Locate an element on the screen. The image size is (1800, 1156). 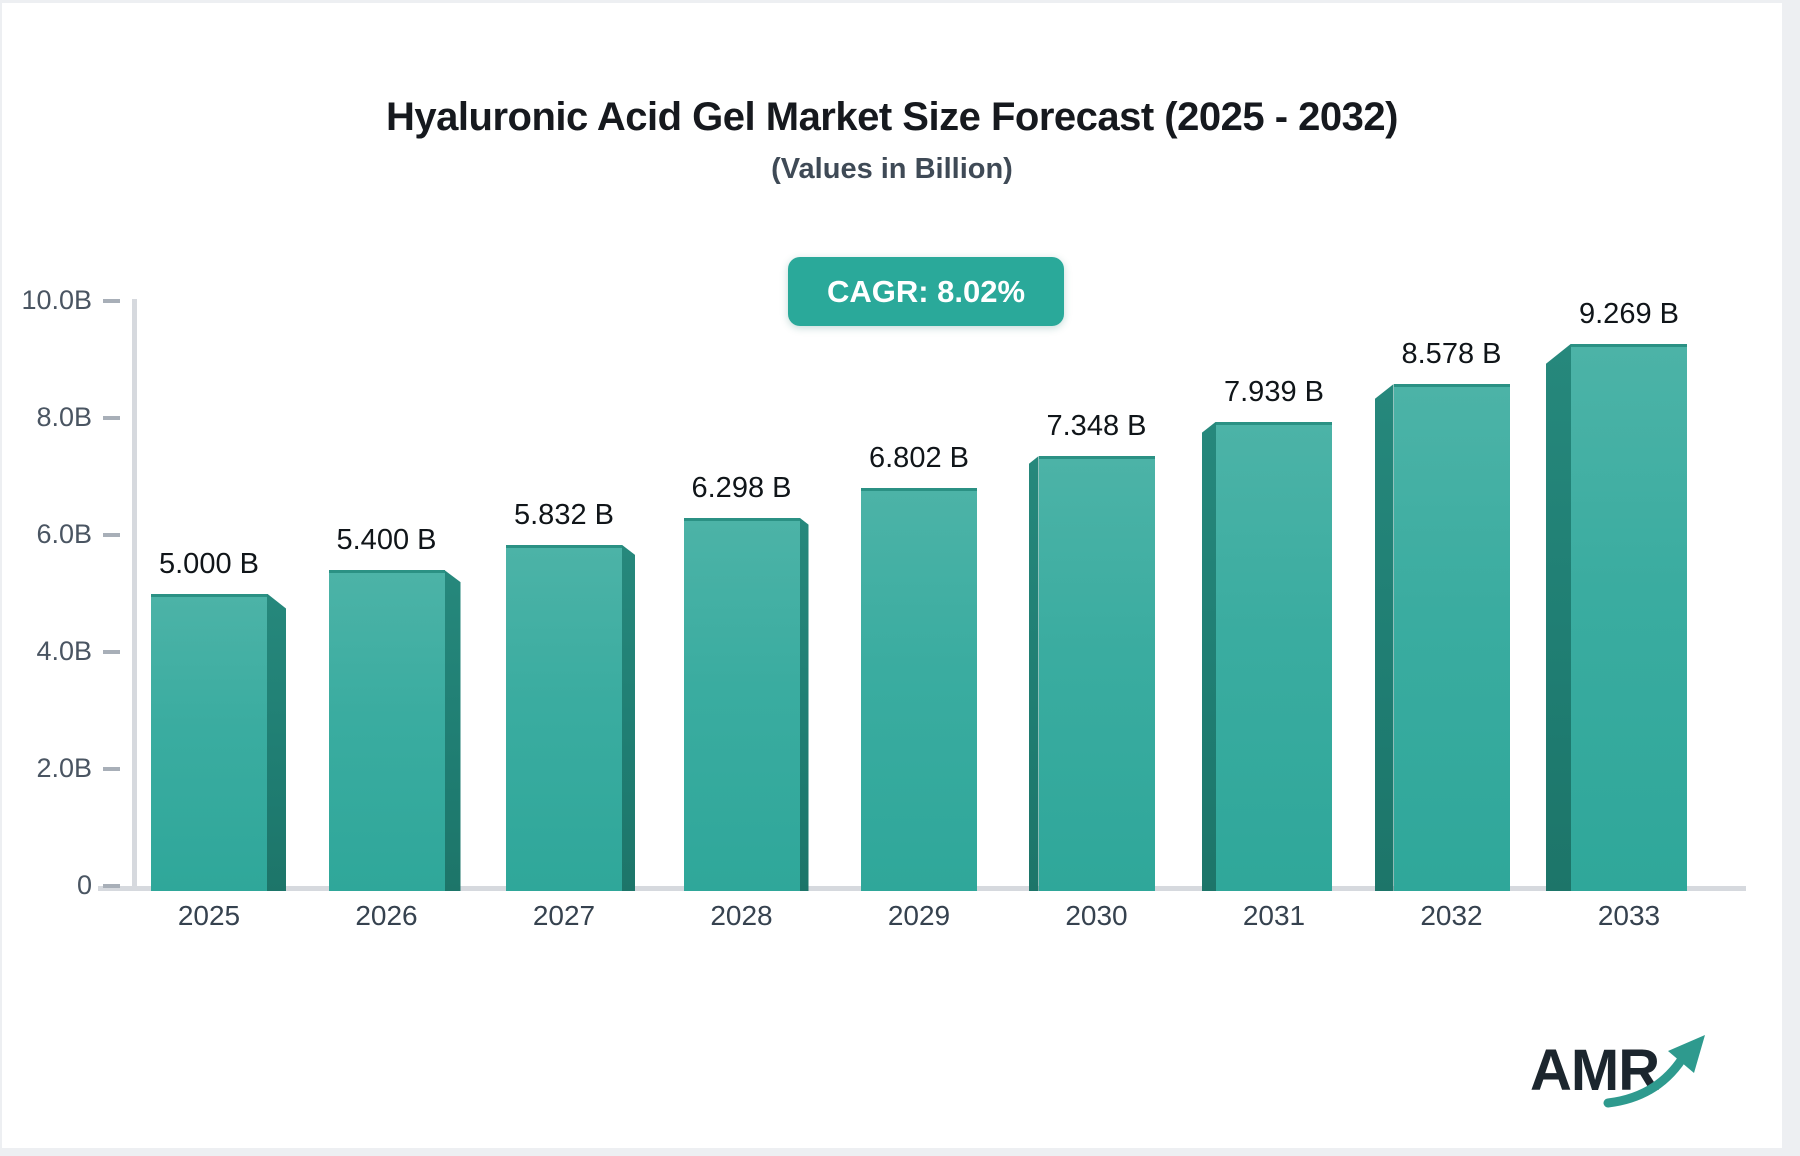
bar-2025 is located at coordinates (209, 742).